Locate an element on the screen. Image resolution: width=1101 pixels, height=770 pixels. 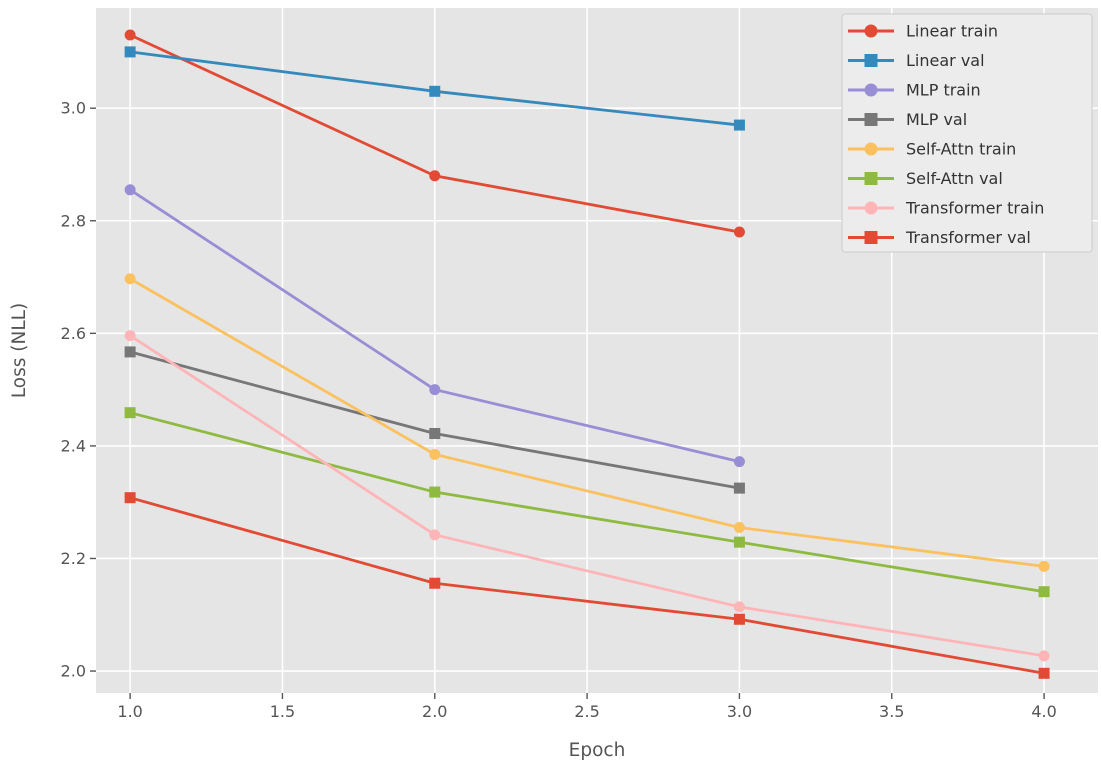
legend-label: Self-Attn train is located at coordinates (961, 149).